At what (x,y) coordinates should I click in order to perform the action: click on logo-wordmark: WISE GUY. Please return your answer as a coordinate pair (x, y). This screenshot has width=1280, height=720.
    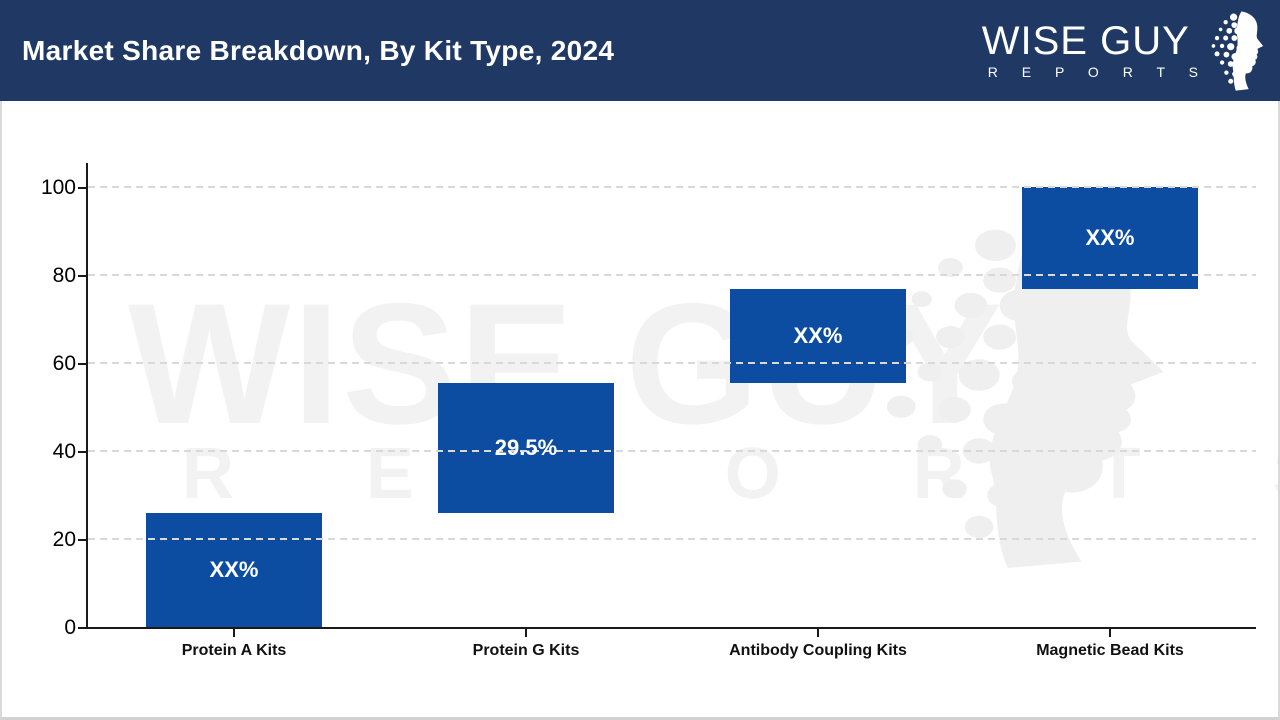
    Looking at the image, I should click on (1085, 41).